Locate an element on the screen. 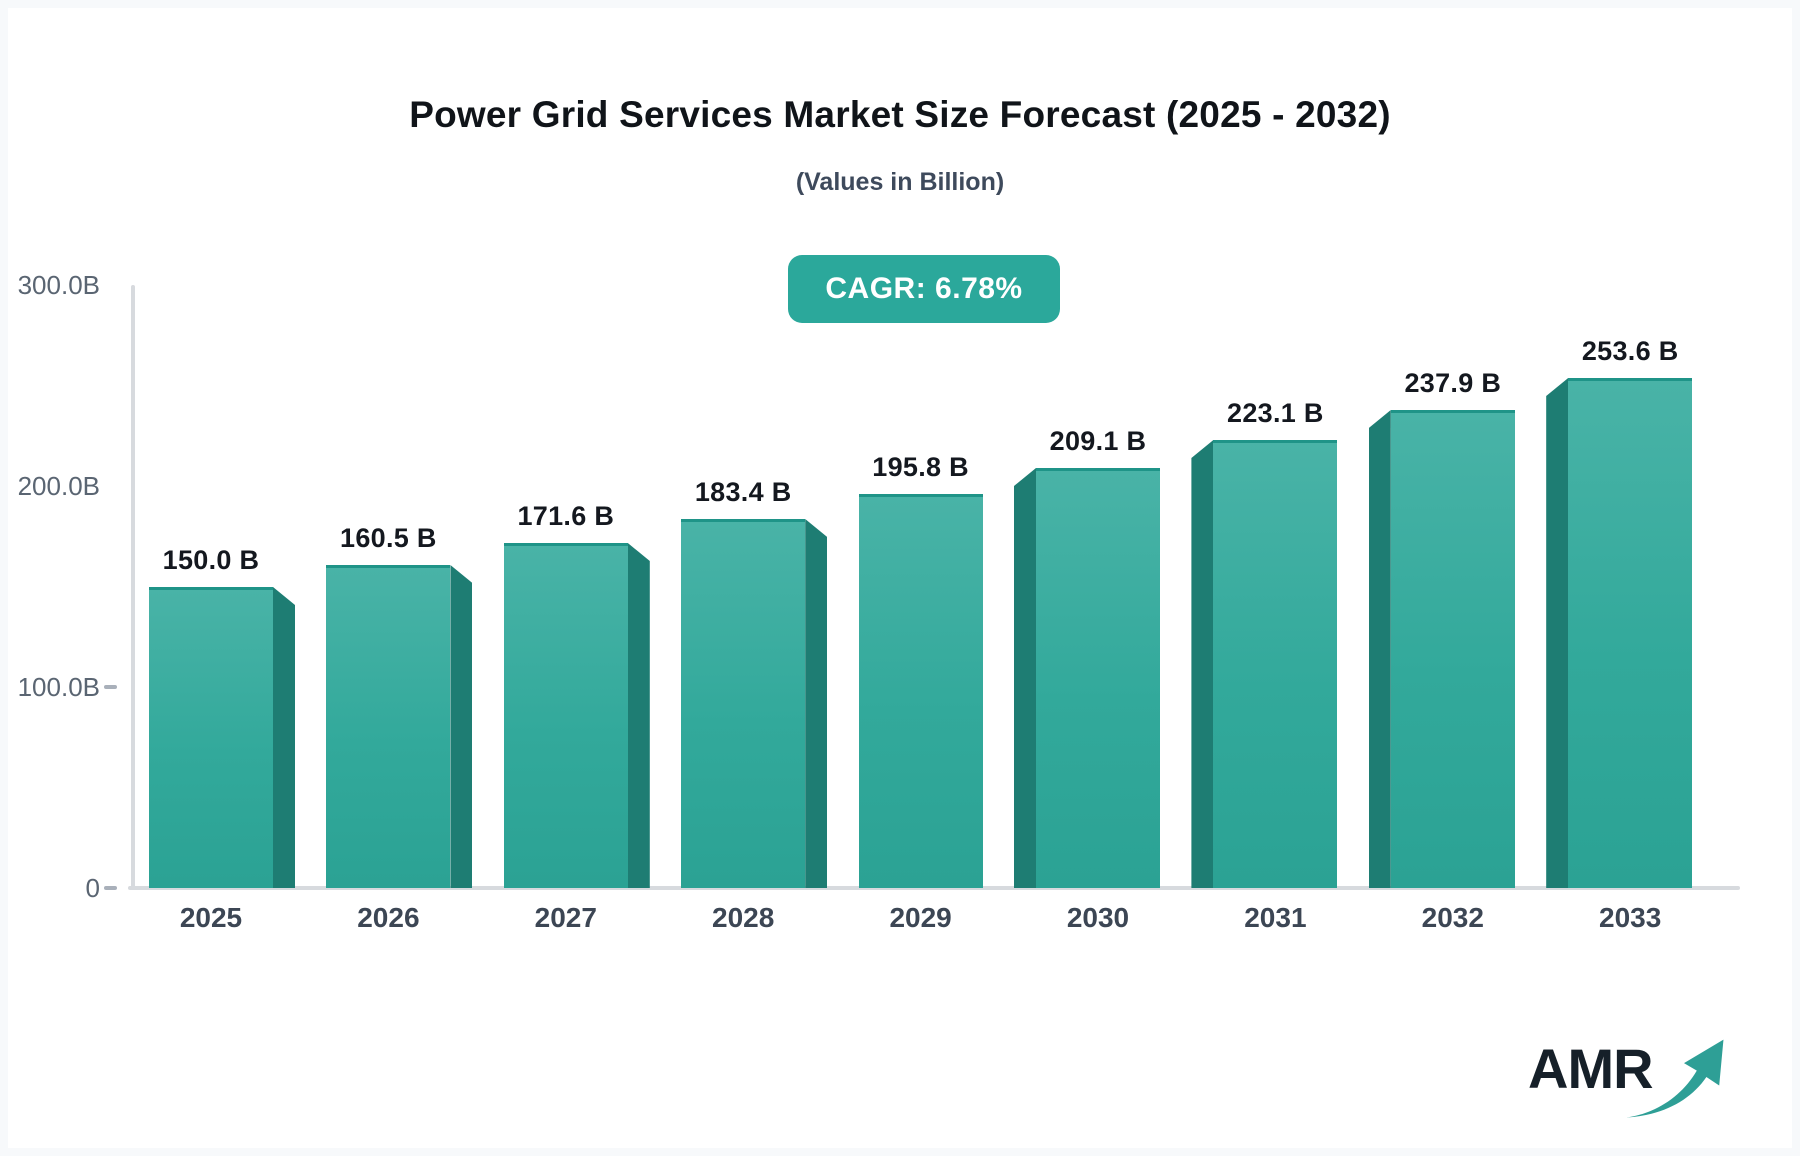  y-axis-line is located at coordinates (133, 586).